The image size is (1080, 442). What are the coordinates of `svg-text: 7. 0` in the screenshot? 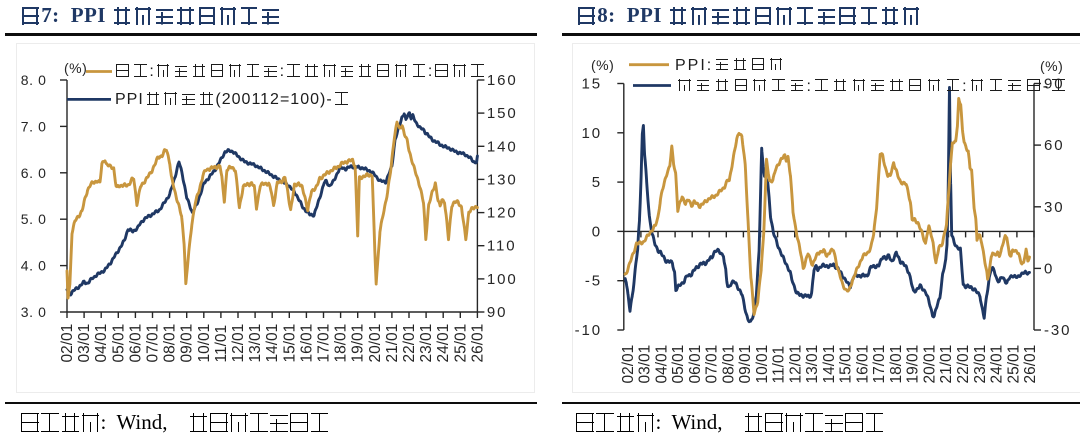 It's located at (34, 126).